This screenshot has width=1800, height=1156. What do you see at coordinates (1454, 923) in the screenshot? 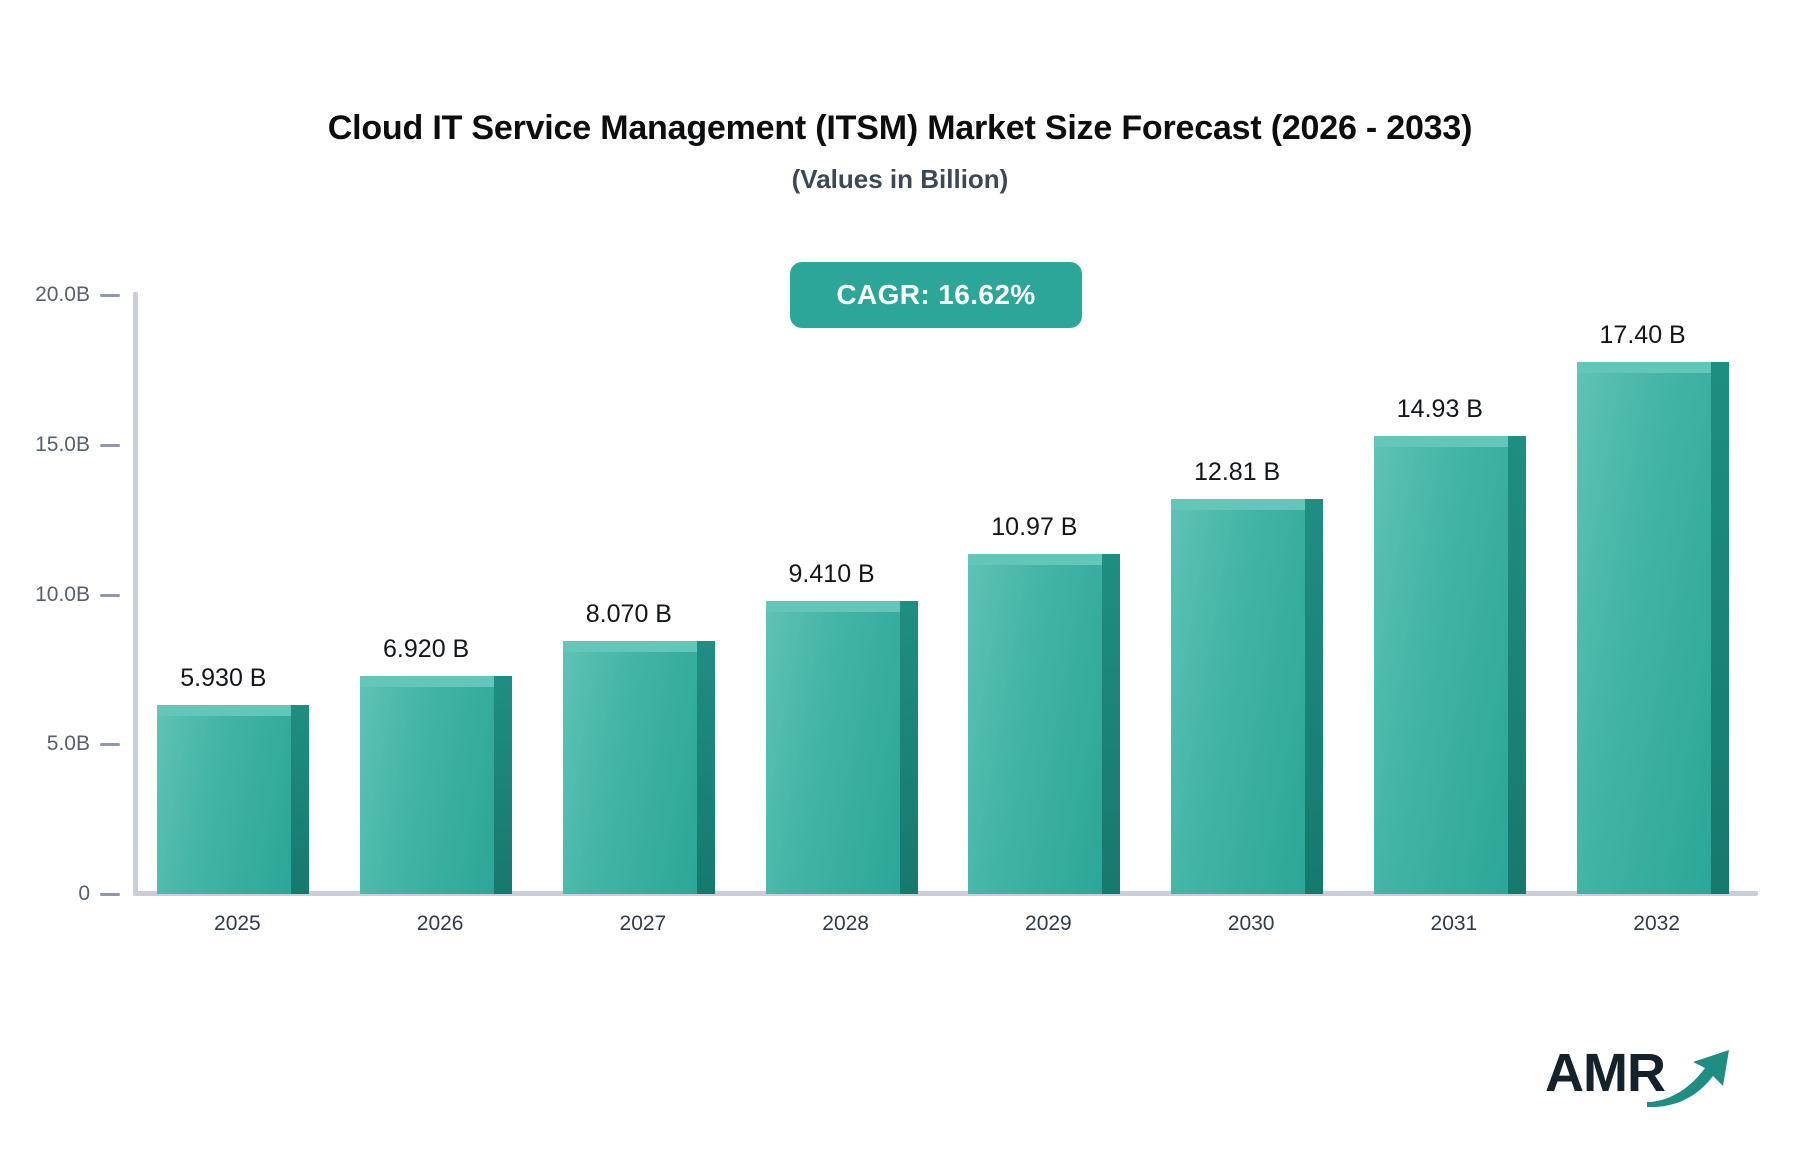
I see `x-axis-tick-label: 2031` at bounding box center [1454, 923].